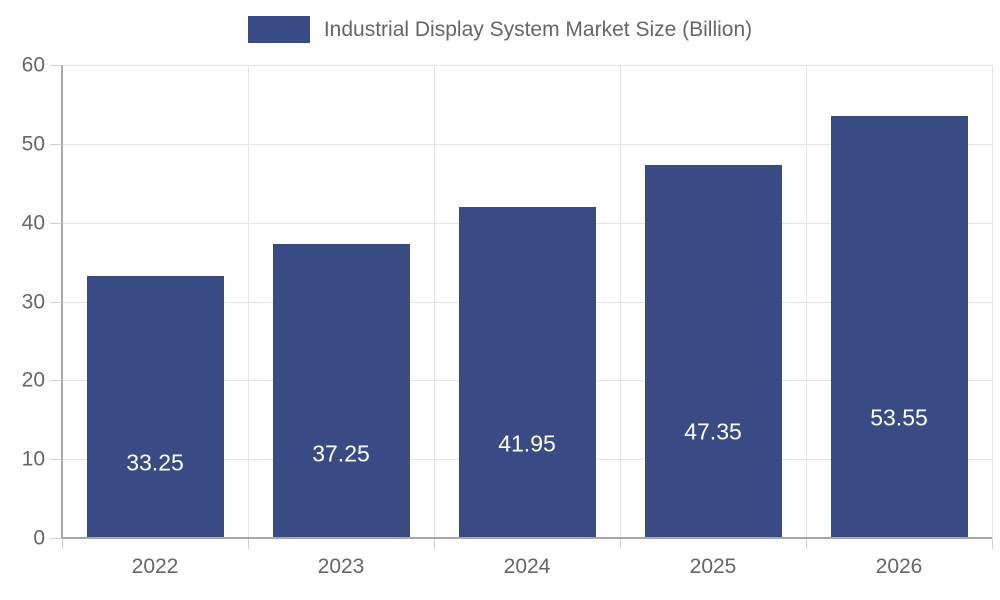 This screenshot has width=1000, height=600. What do you see at coordinates (341, 566) in the screenshot?
I see `x-axis-tick-label: 2023` at bounding box center [341, 566].